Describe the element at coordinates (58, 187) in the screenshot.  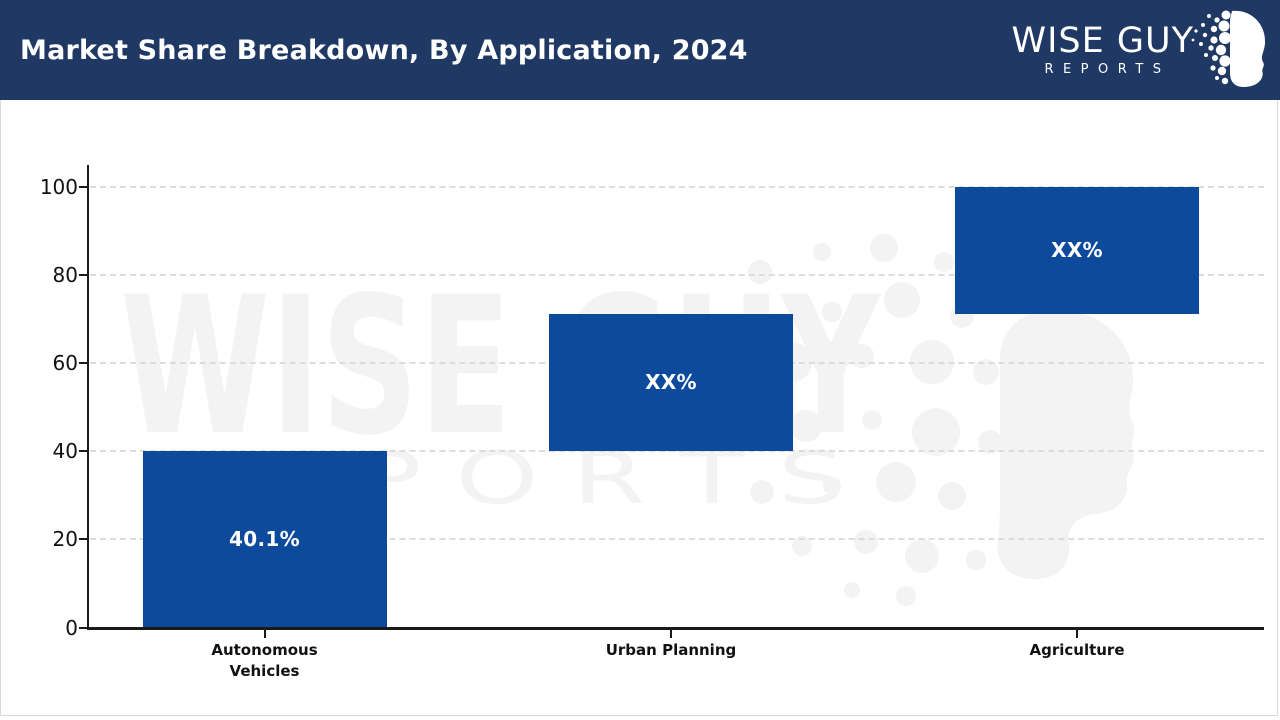
I see `y-tick-label: 100` at that location.